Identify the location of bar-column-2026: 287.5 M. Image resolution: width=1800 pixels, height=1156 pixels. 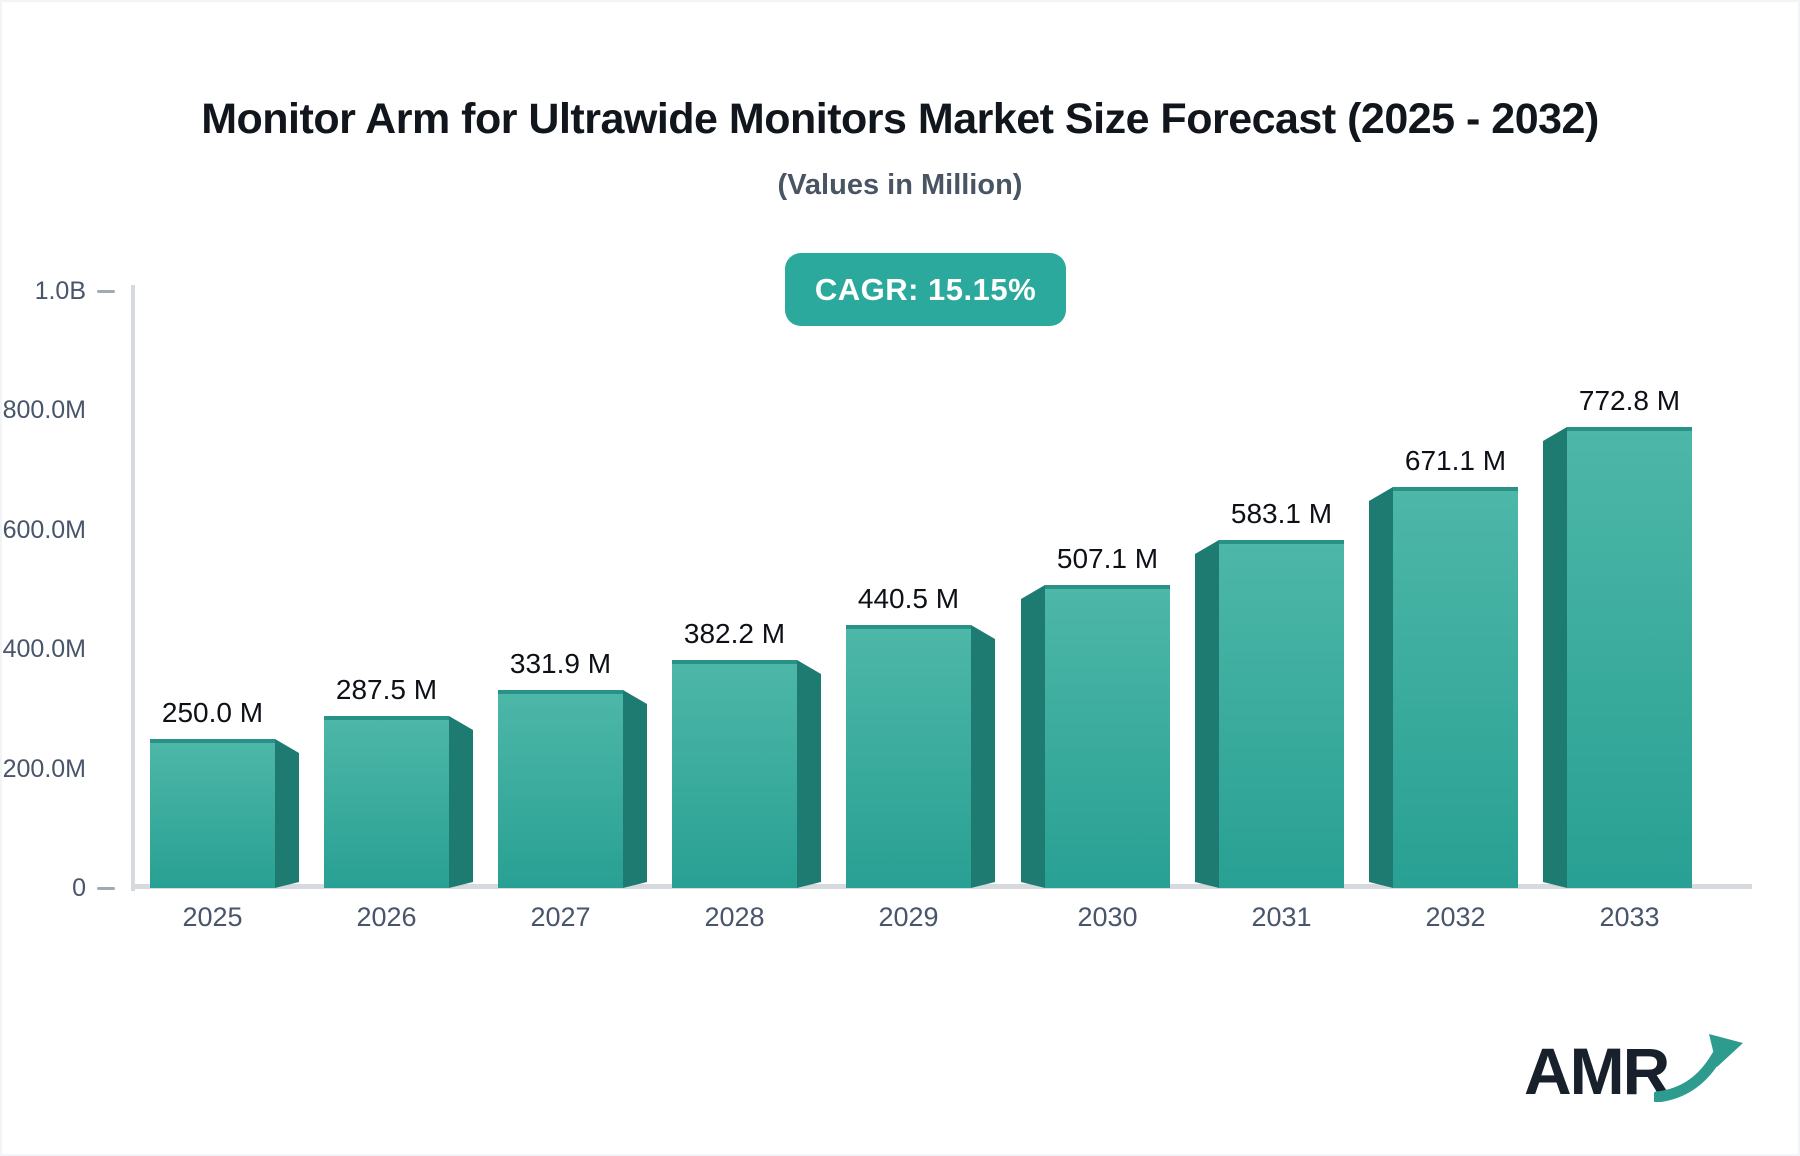
(398, 781).